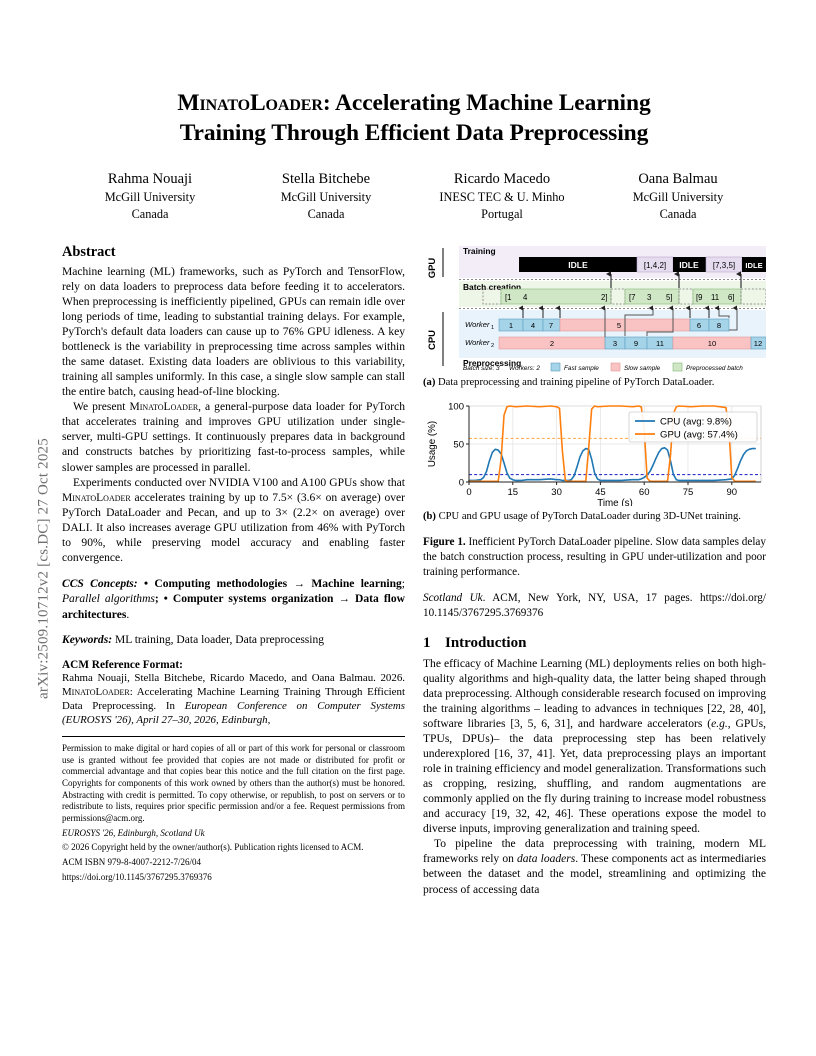 This screenshot has height=1056, width=816. What do you see at coordinates (486, 103) in the screenshot?
I see `title-line1-rest: : Accelerating Machine Learning` at bounding box center [486, 103].